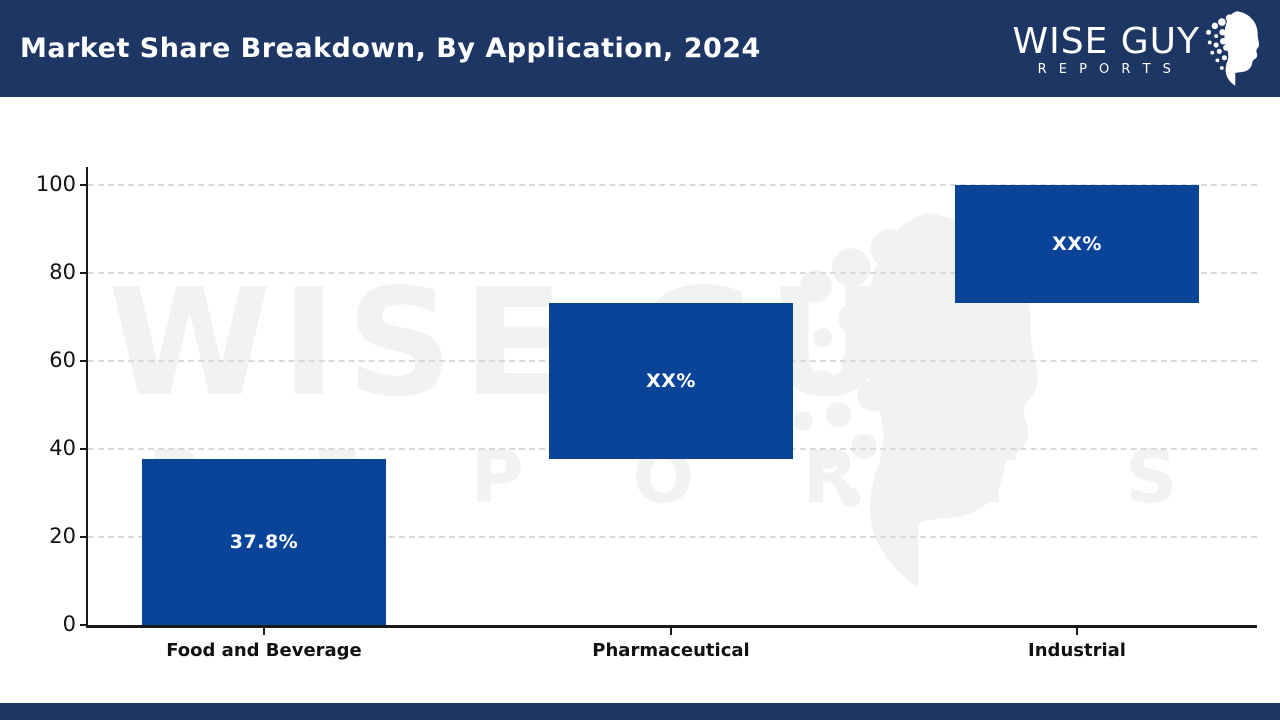 The height and width of the screenshot is (720, 1280). What do you see at coordinates (69, 624) in the screenshot?
I see `y-tick-label: 0` at bounding box center [69, 624].